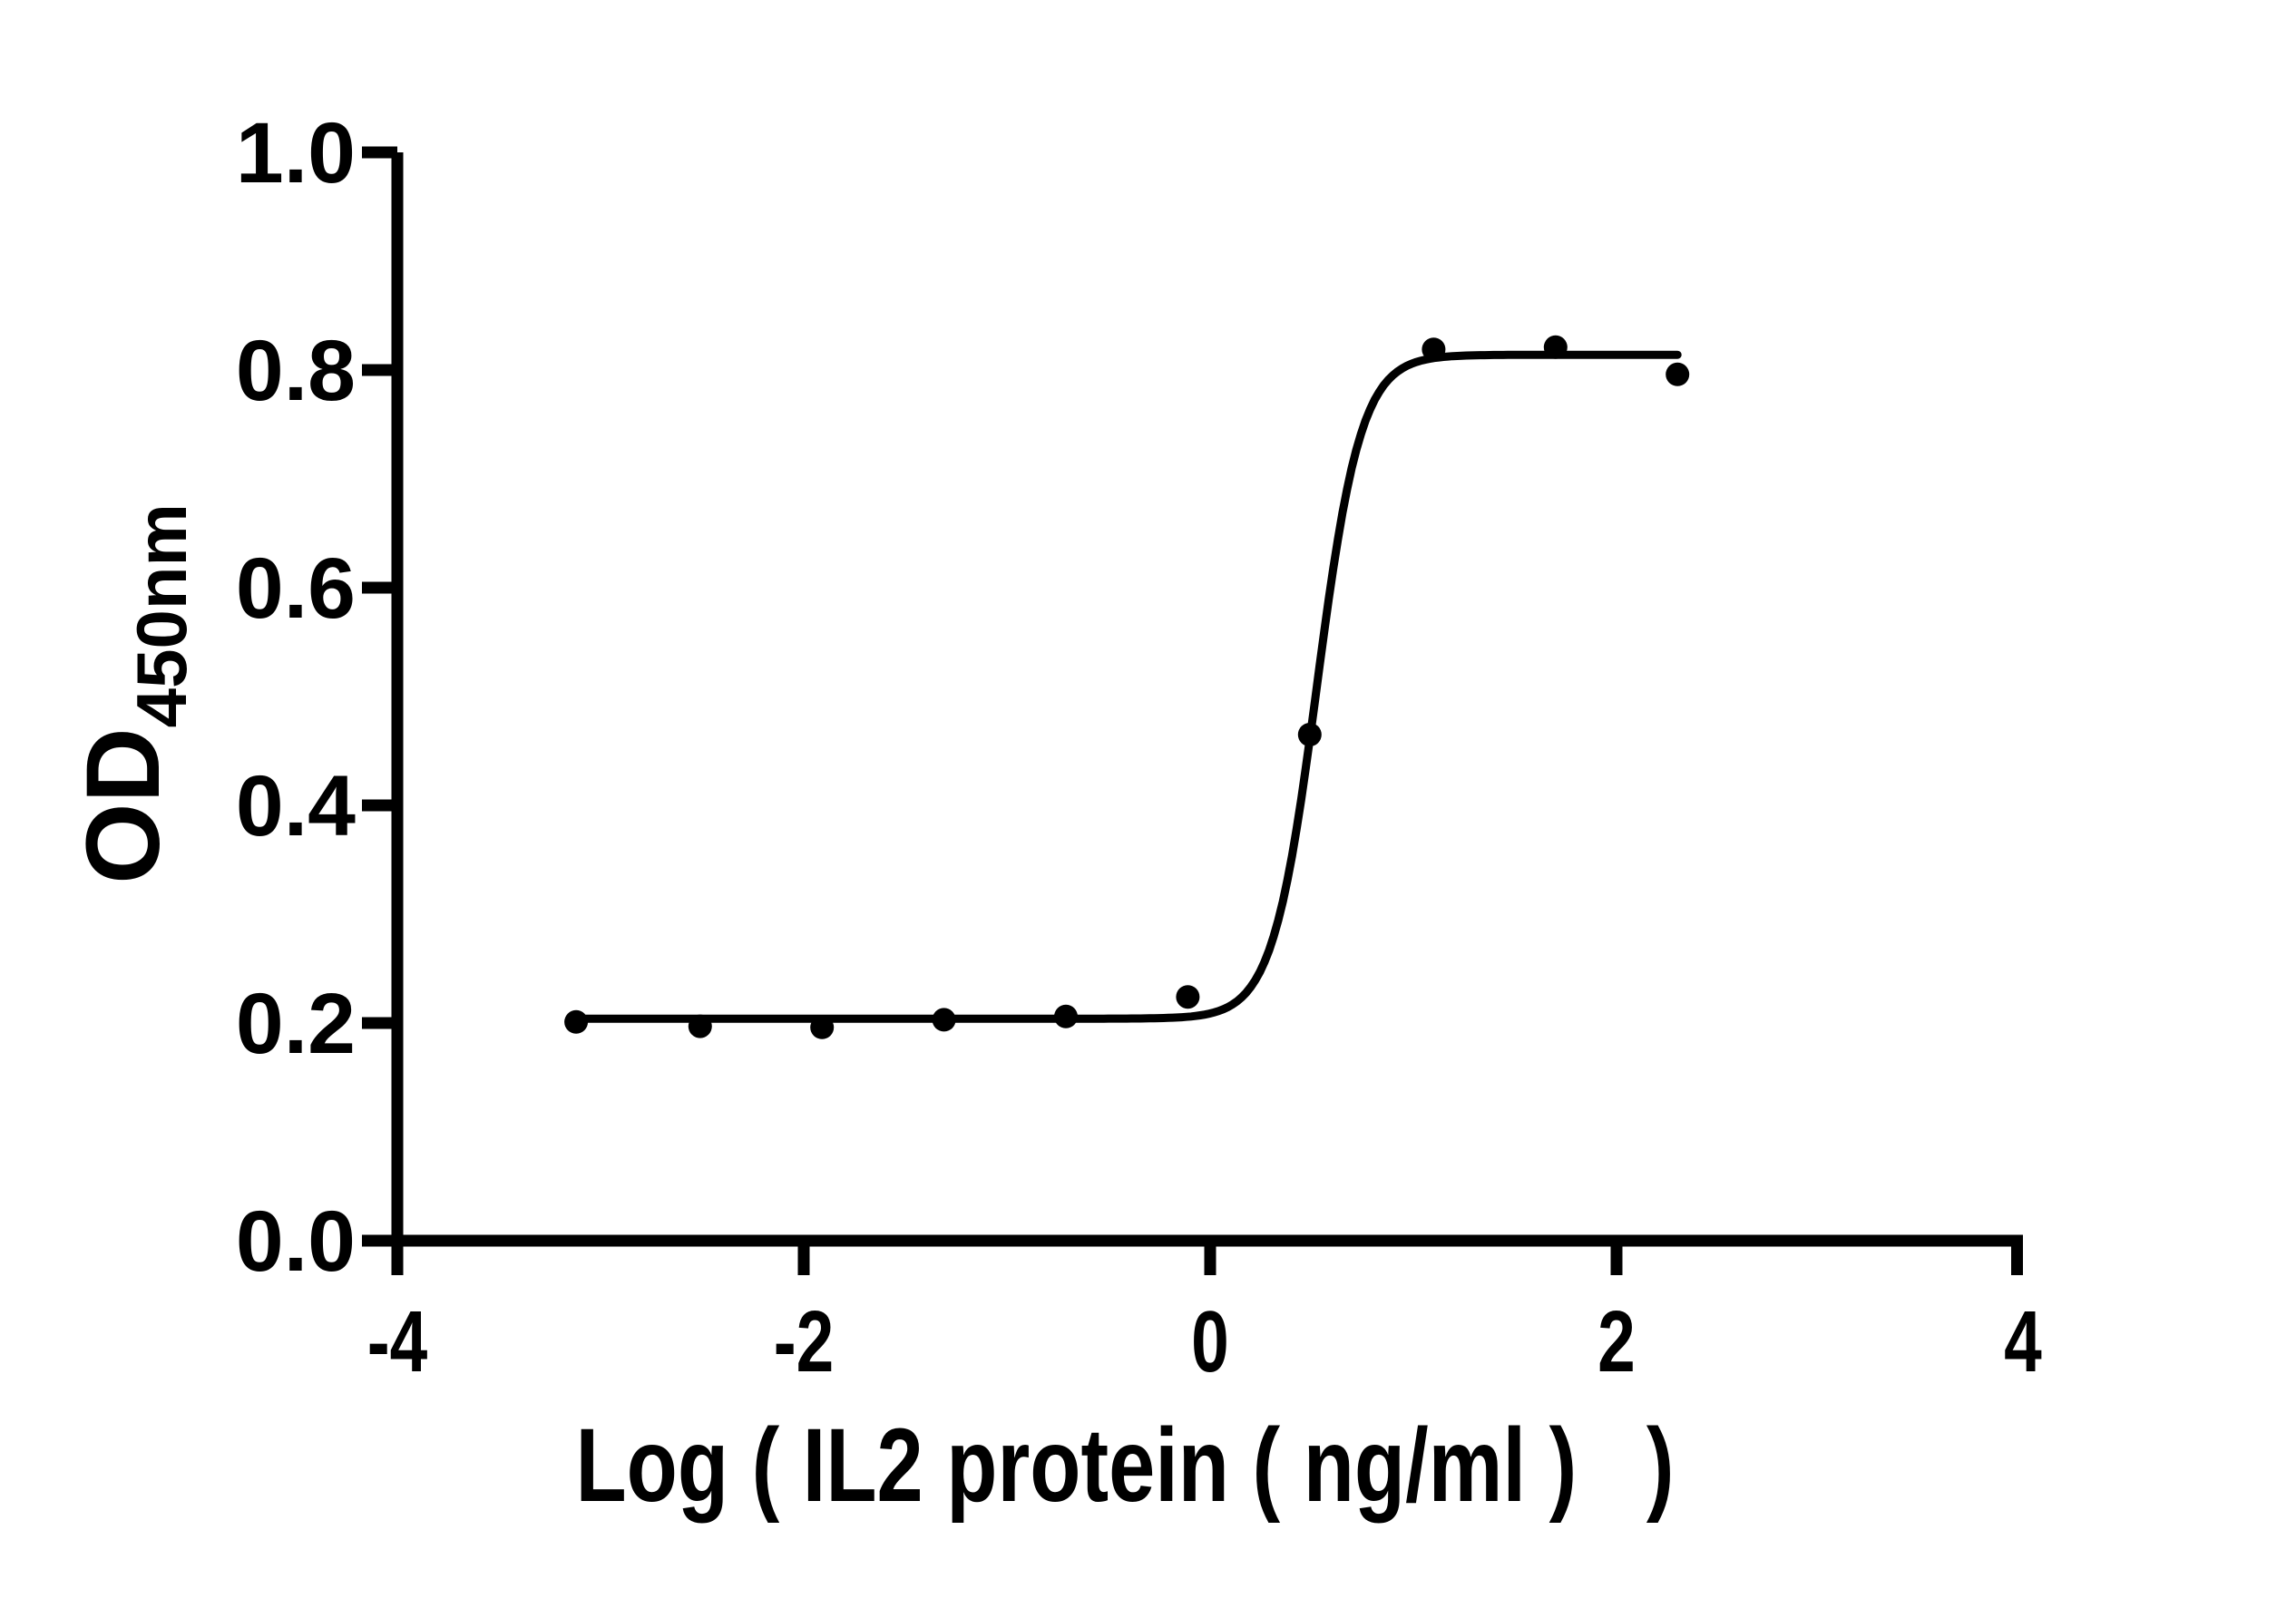 The width and height of the screenshot is (2296, 1608). I want to click on x-axis-title: Log ( IL2 protein ( ng/ml ) ), so click(1124, 1466).